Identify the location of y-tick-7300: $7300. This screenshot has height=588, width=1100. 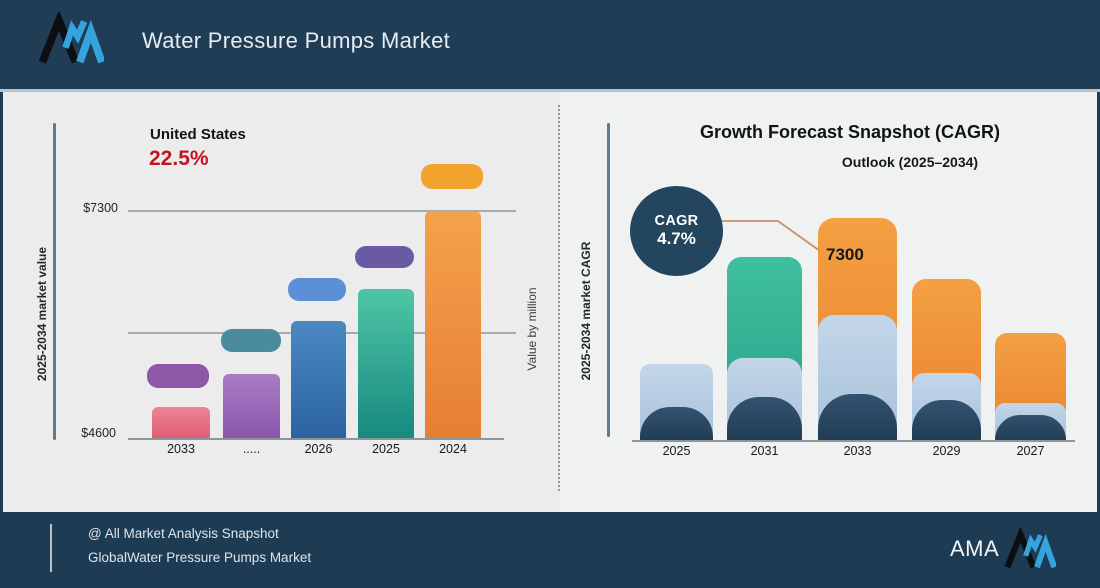
(100, 208).